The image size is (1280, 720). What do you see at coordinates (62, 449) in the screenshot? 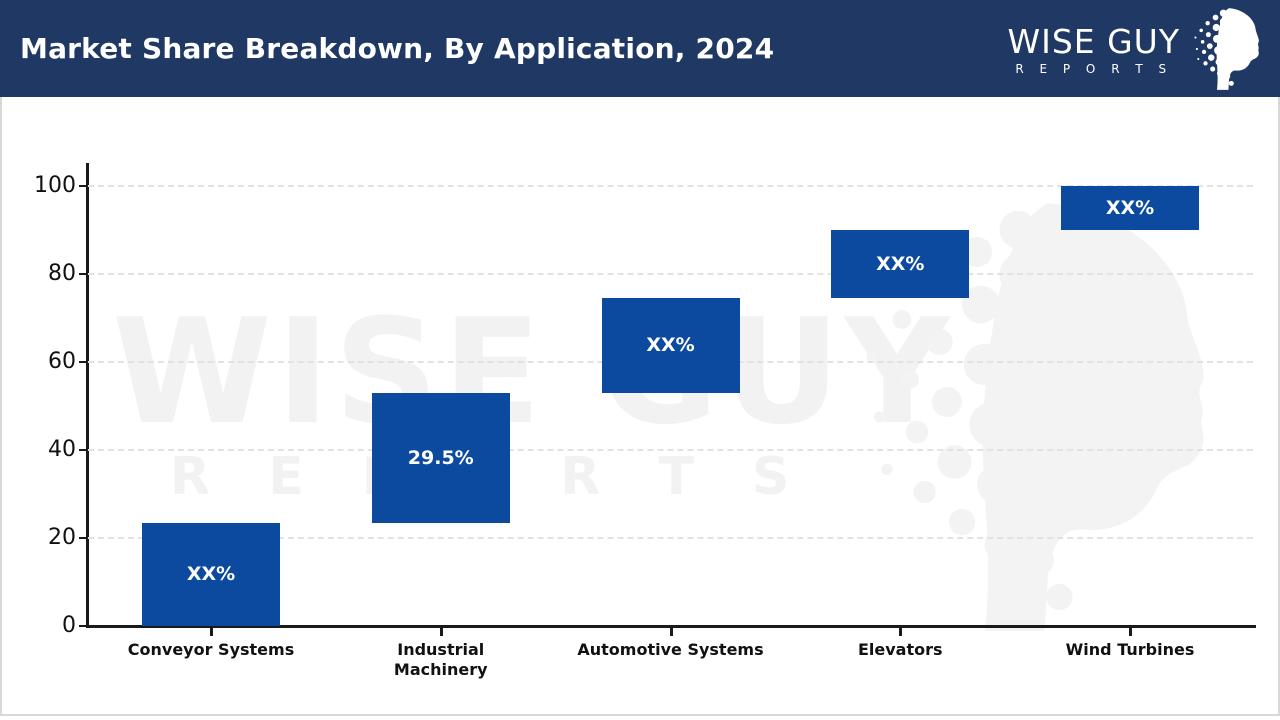
I see `y-tick-label: 40` at bounding box center [62, 449].